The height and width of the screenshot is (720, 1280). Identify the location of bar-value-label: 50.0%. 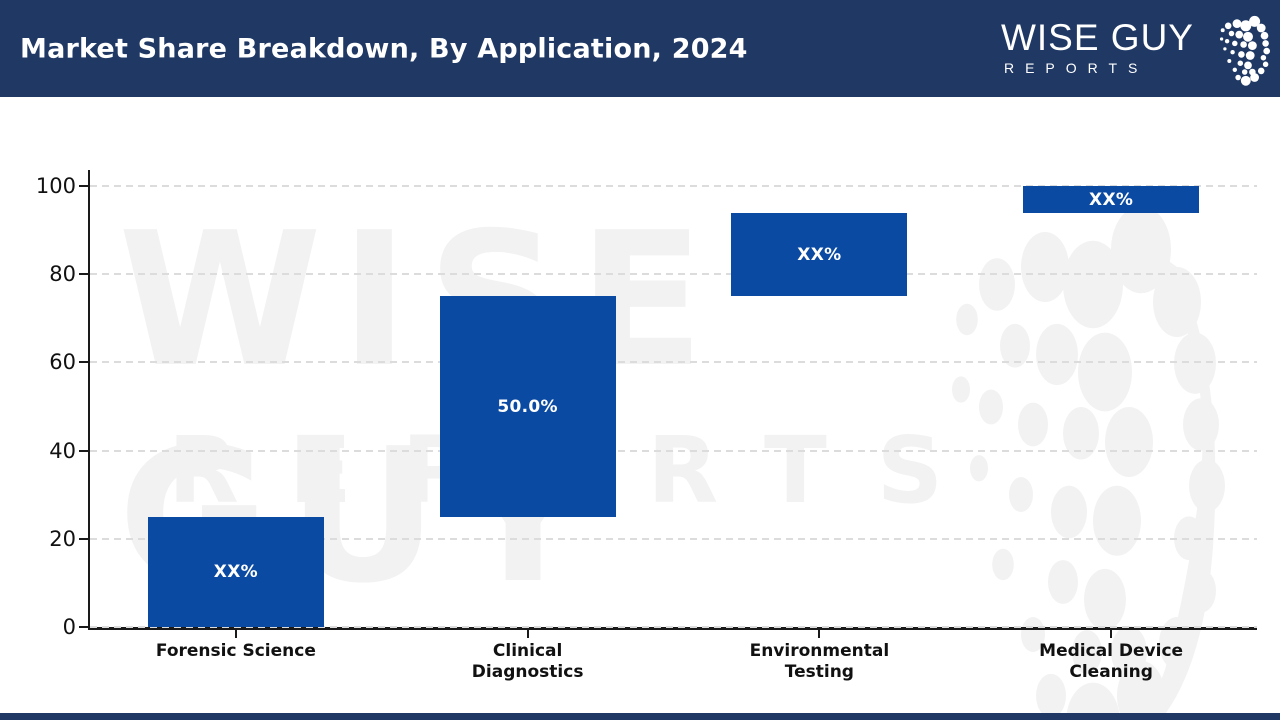
(527, 406).